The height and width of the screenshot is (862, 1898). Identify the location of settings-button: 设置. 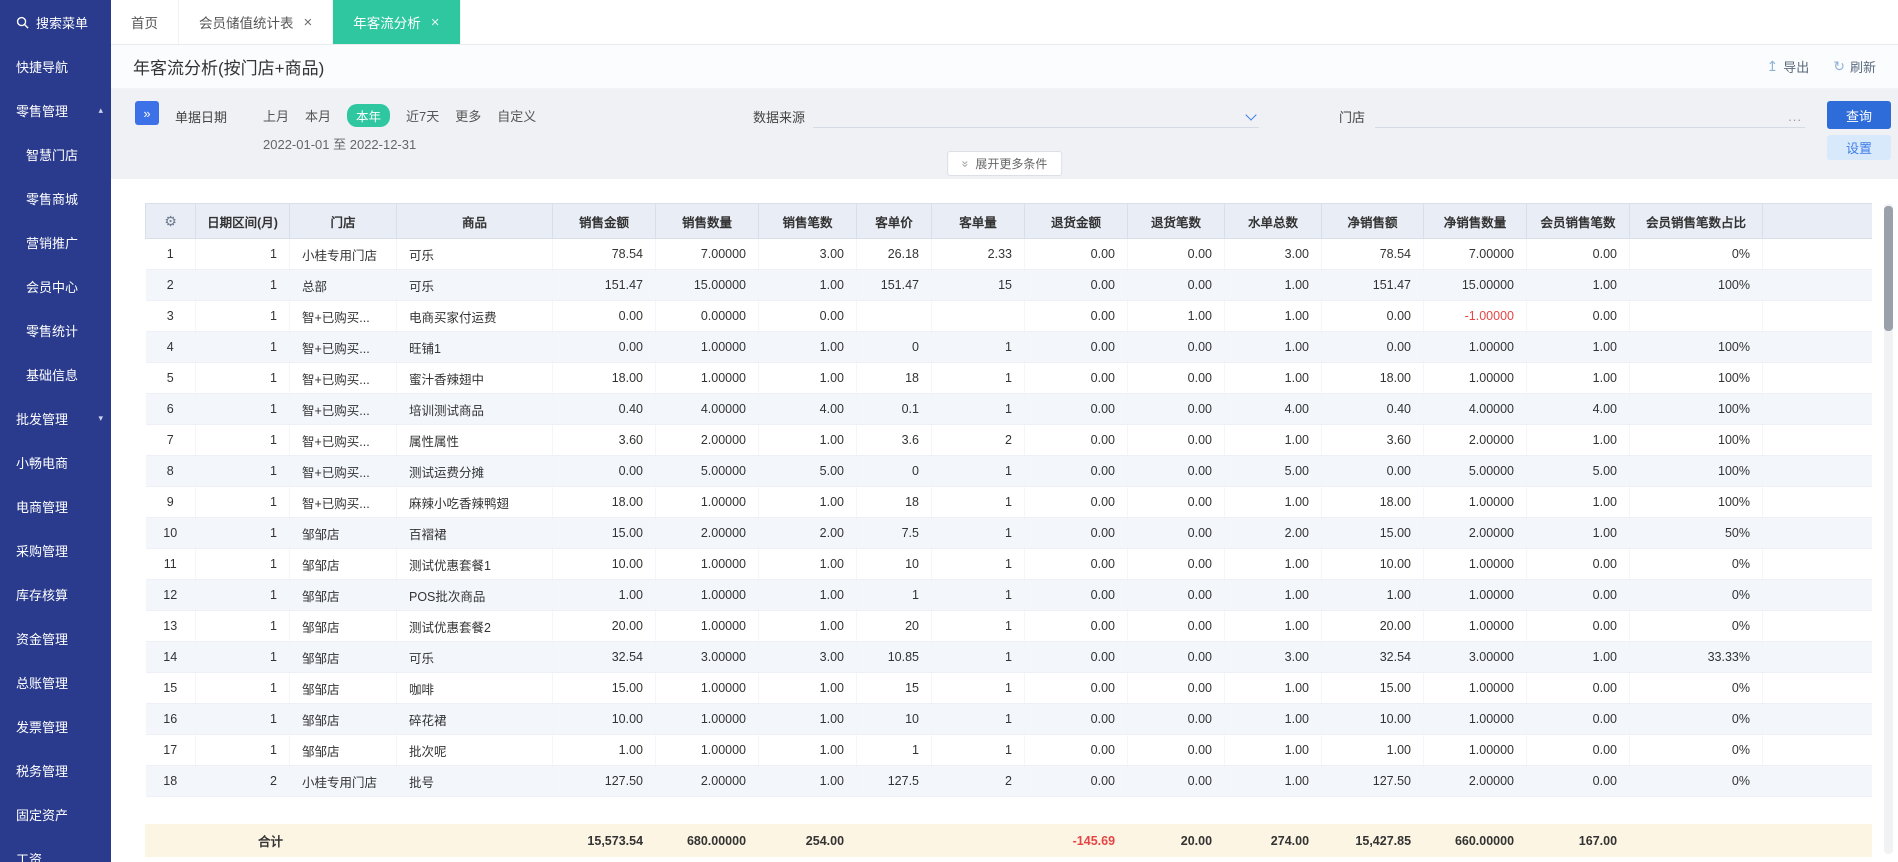
(1859, 147).